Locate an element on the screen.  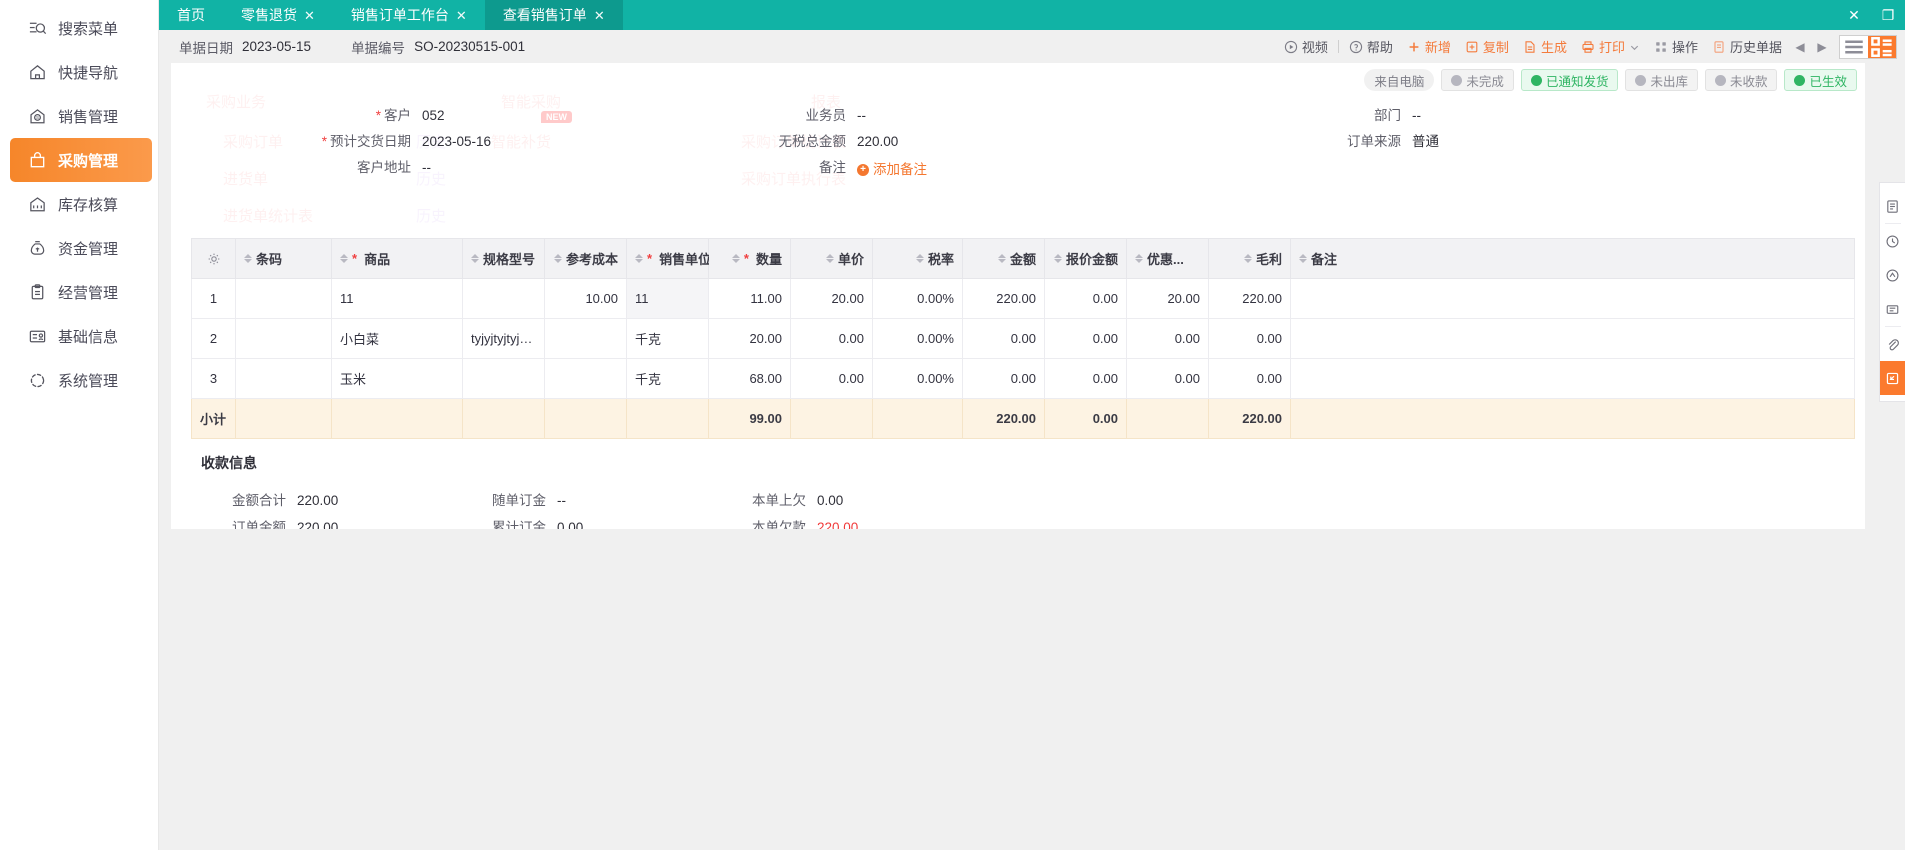
cell-qty: 20.00 is located at coordinates (749, 338).